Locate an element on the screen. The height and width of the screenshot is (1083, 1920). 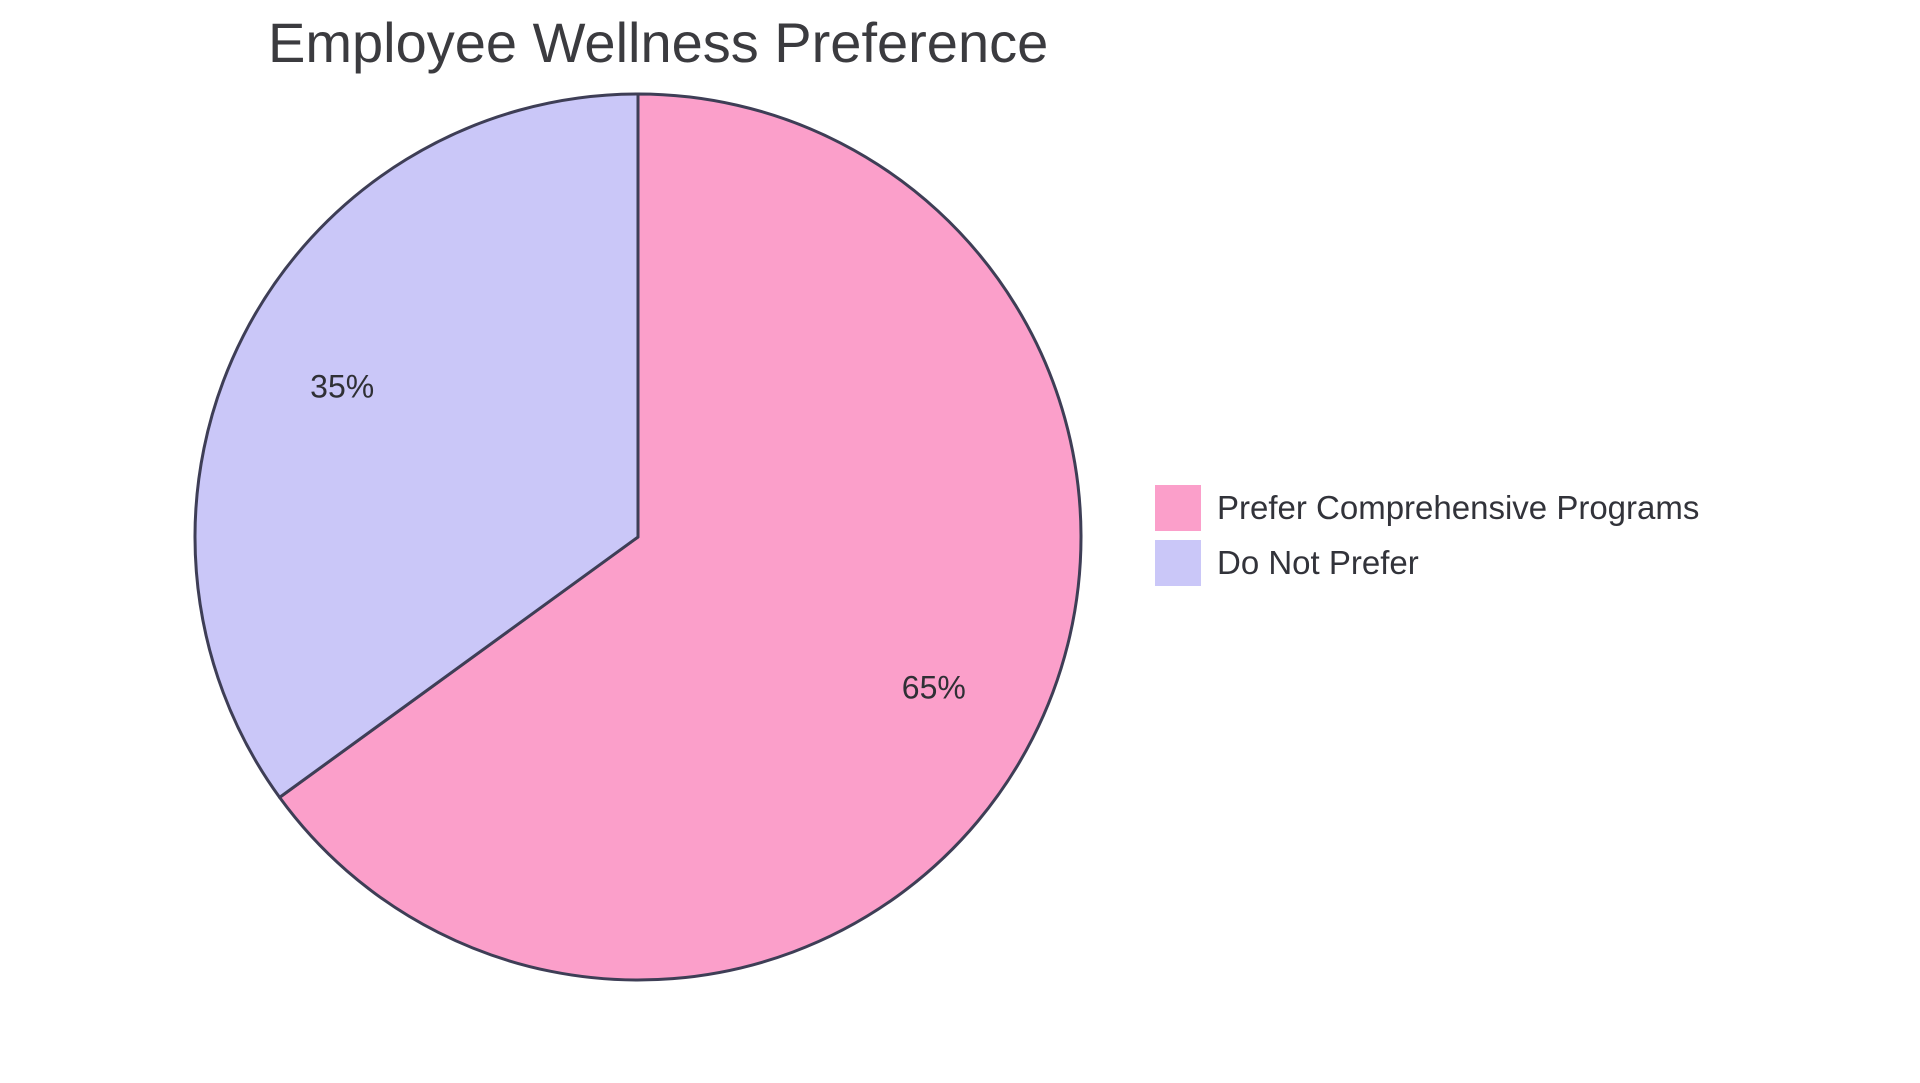
legend-swatch-pink is located at coordinates (1178, 508).